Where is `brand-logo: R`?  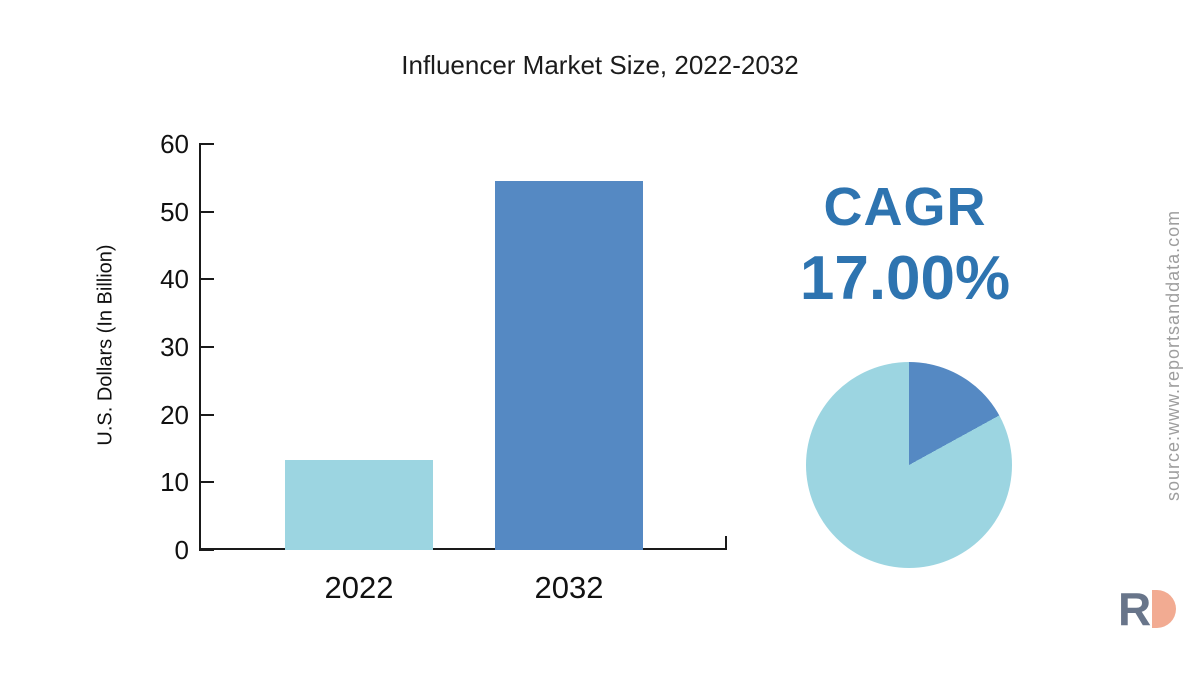
brand-logo: R is located at coordinates (1147, 609).